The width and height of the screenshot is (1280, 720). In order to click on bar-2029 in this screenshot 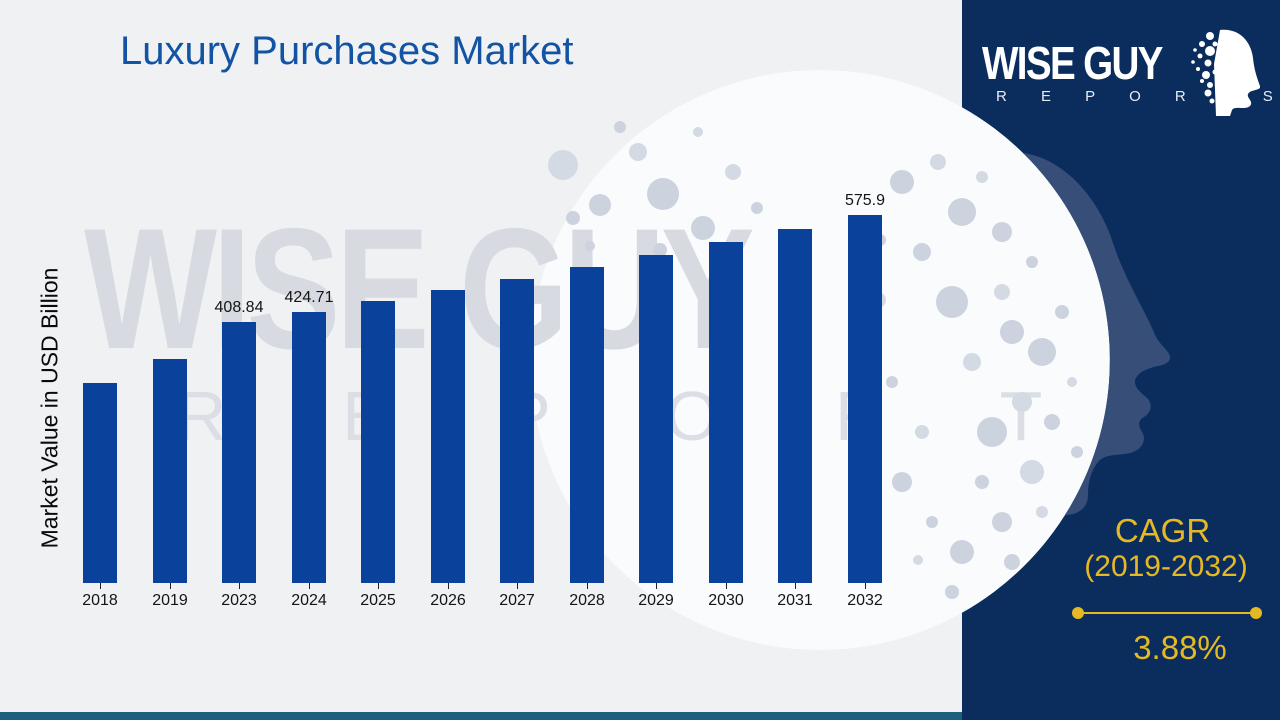, I will do `click(656, 419)`.